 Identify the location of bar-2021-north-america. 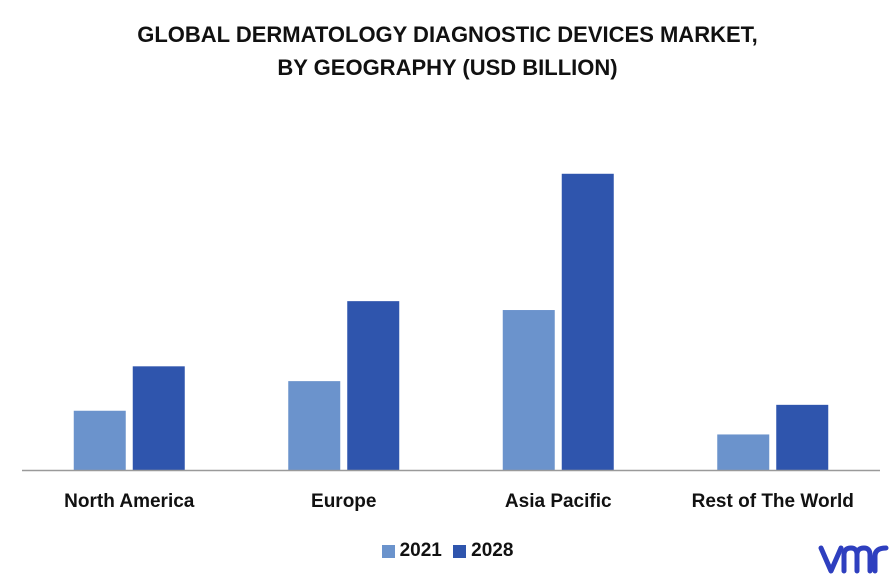
(99, 440).